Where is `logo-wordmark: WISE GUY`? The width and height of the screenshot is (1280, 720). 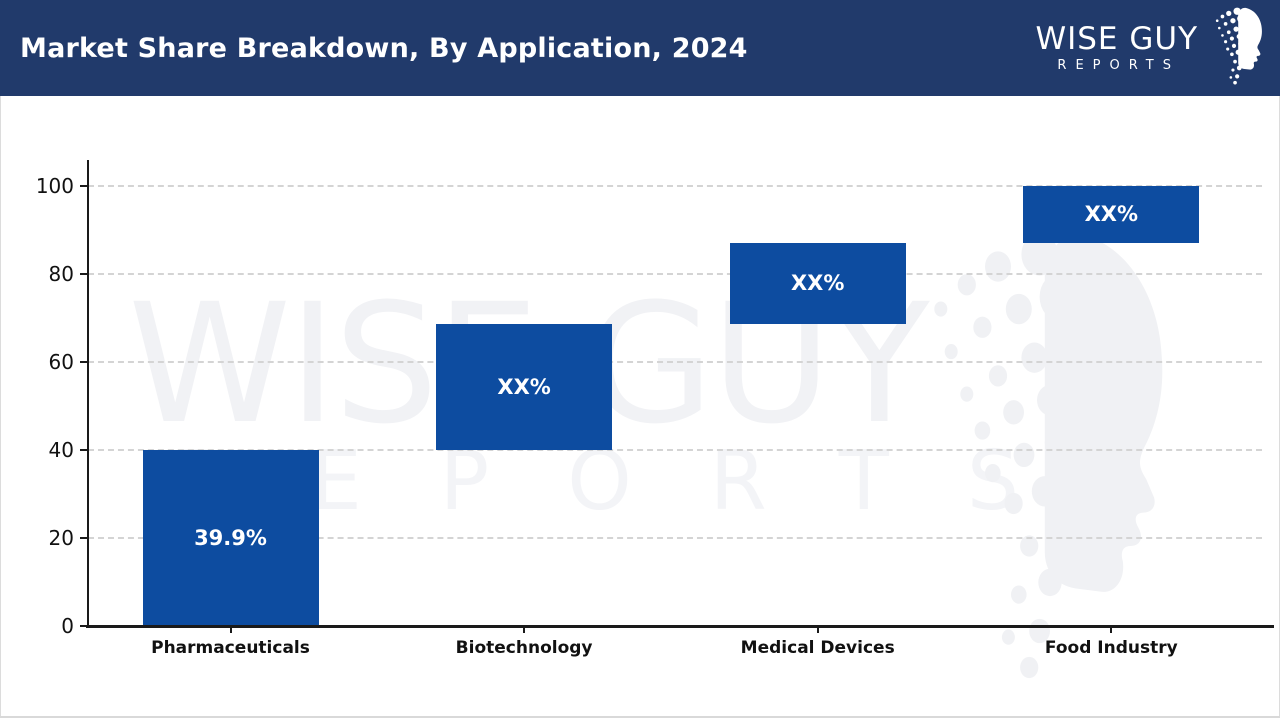
logo-wordmark: WISE GUY is located at coordinates (1116, 39).